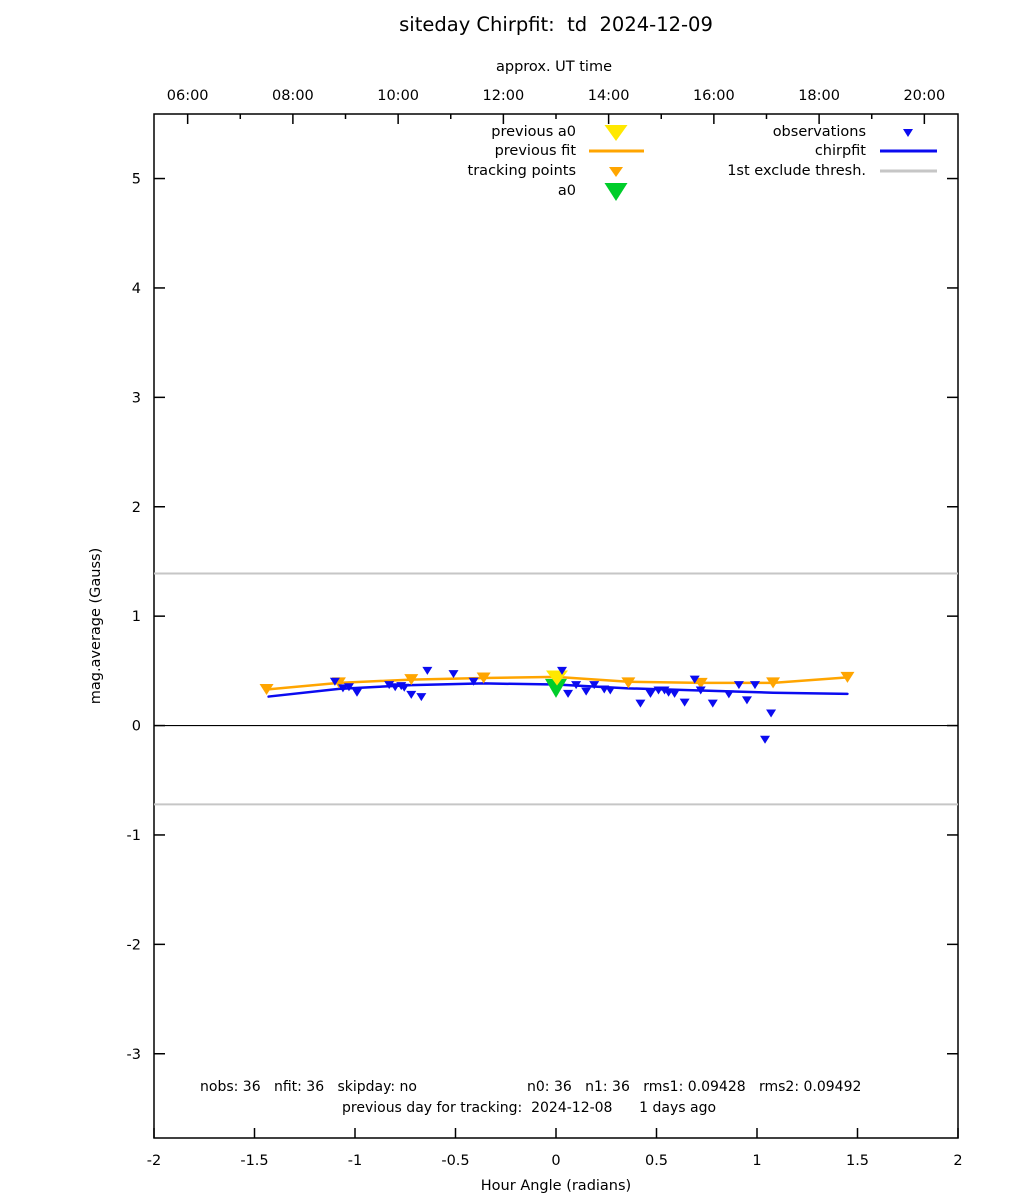 The width and height of the screenshot is (1024, 1200). I want to click on top-axis-tick-label: 18:00, so click(819, 96).